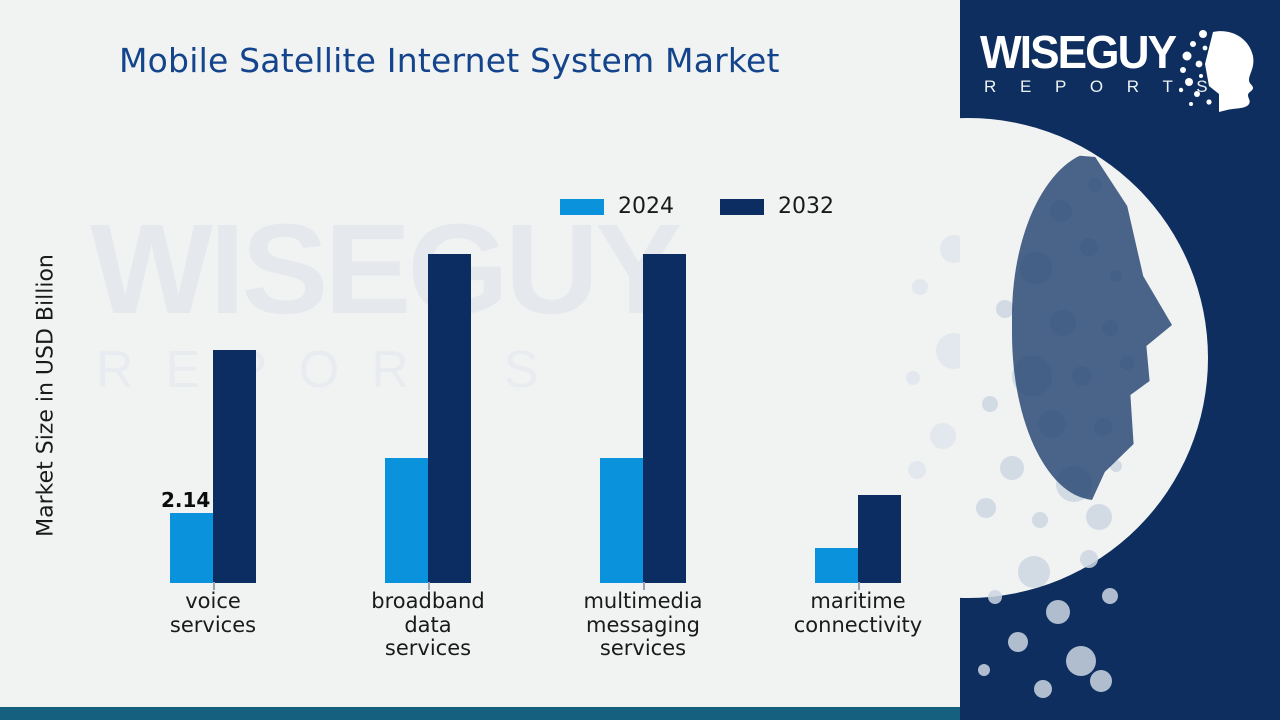  What do you see at coordinates (213, 613) in the screenshot?
I see `x-axis-label-1: voice services` at bounding box center [213, 613].